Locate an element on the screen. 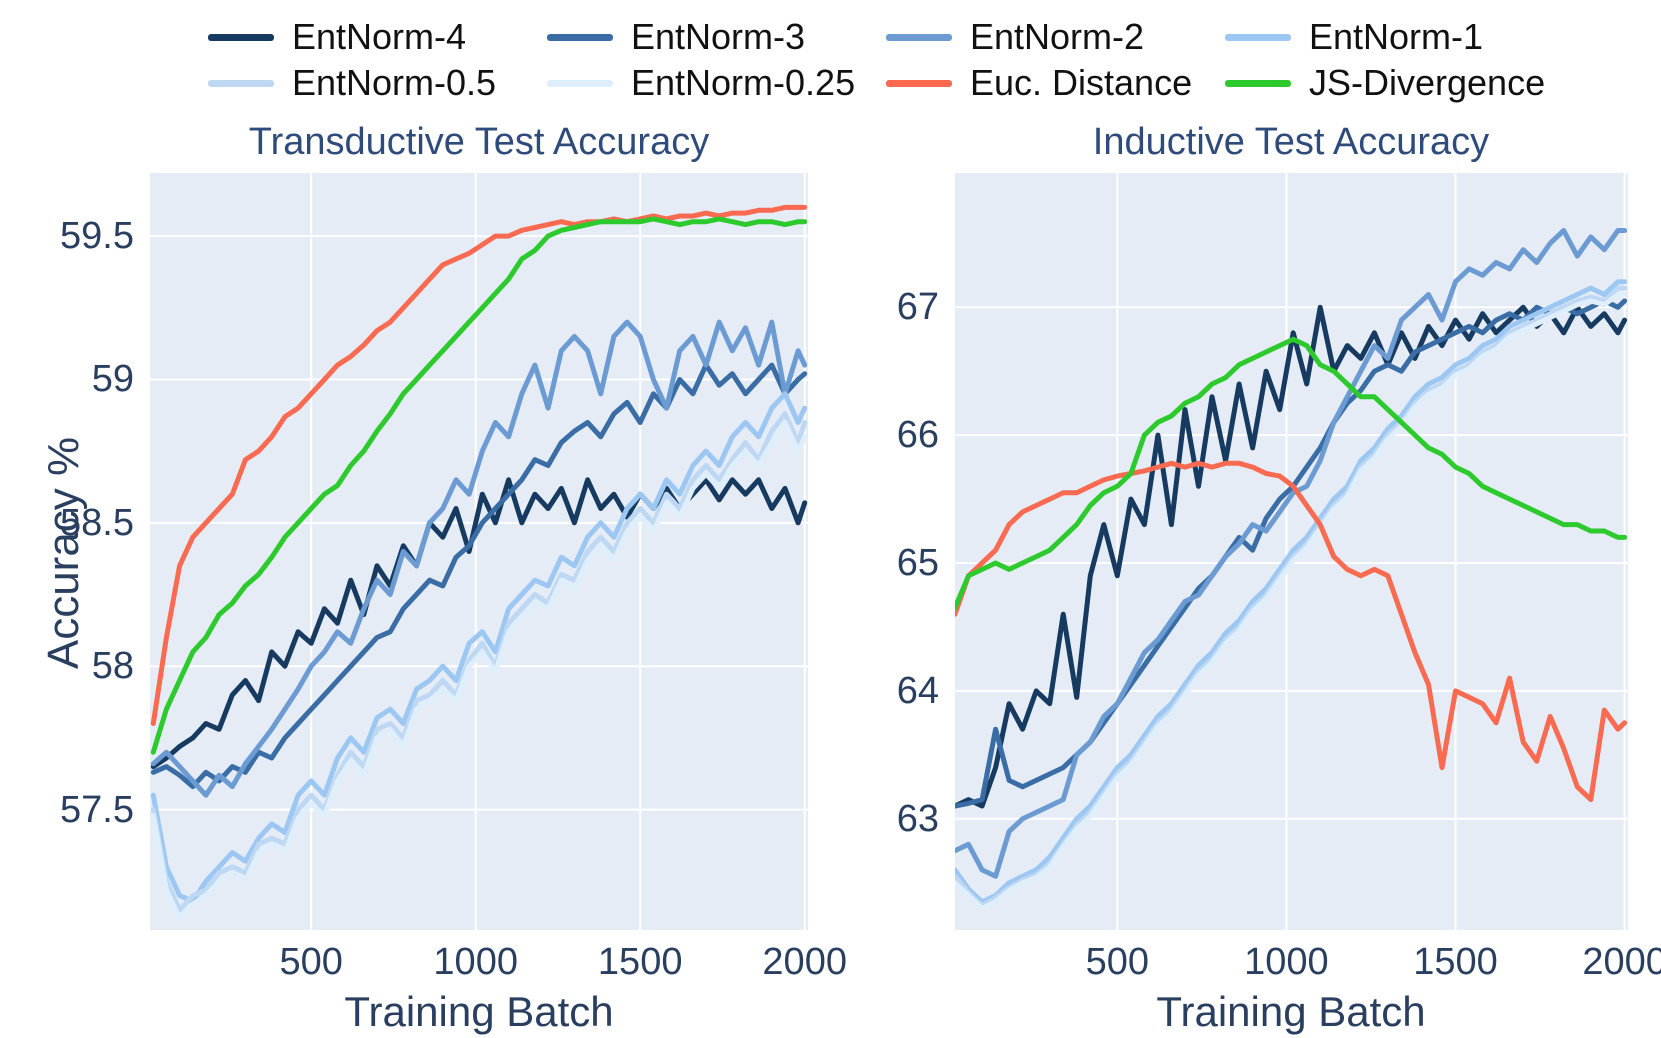  legend-item-entnorm-3: EntNorm-3 is located at coordinates (716, 37).